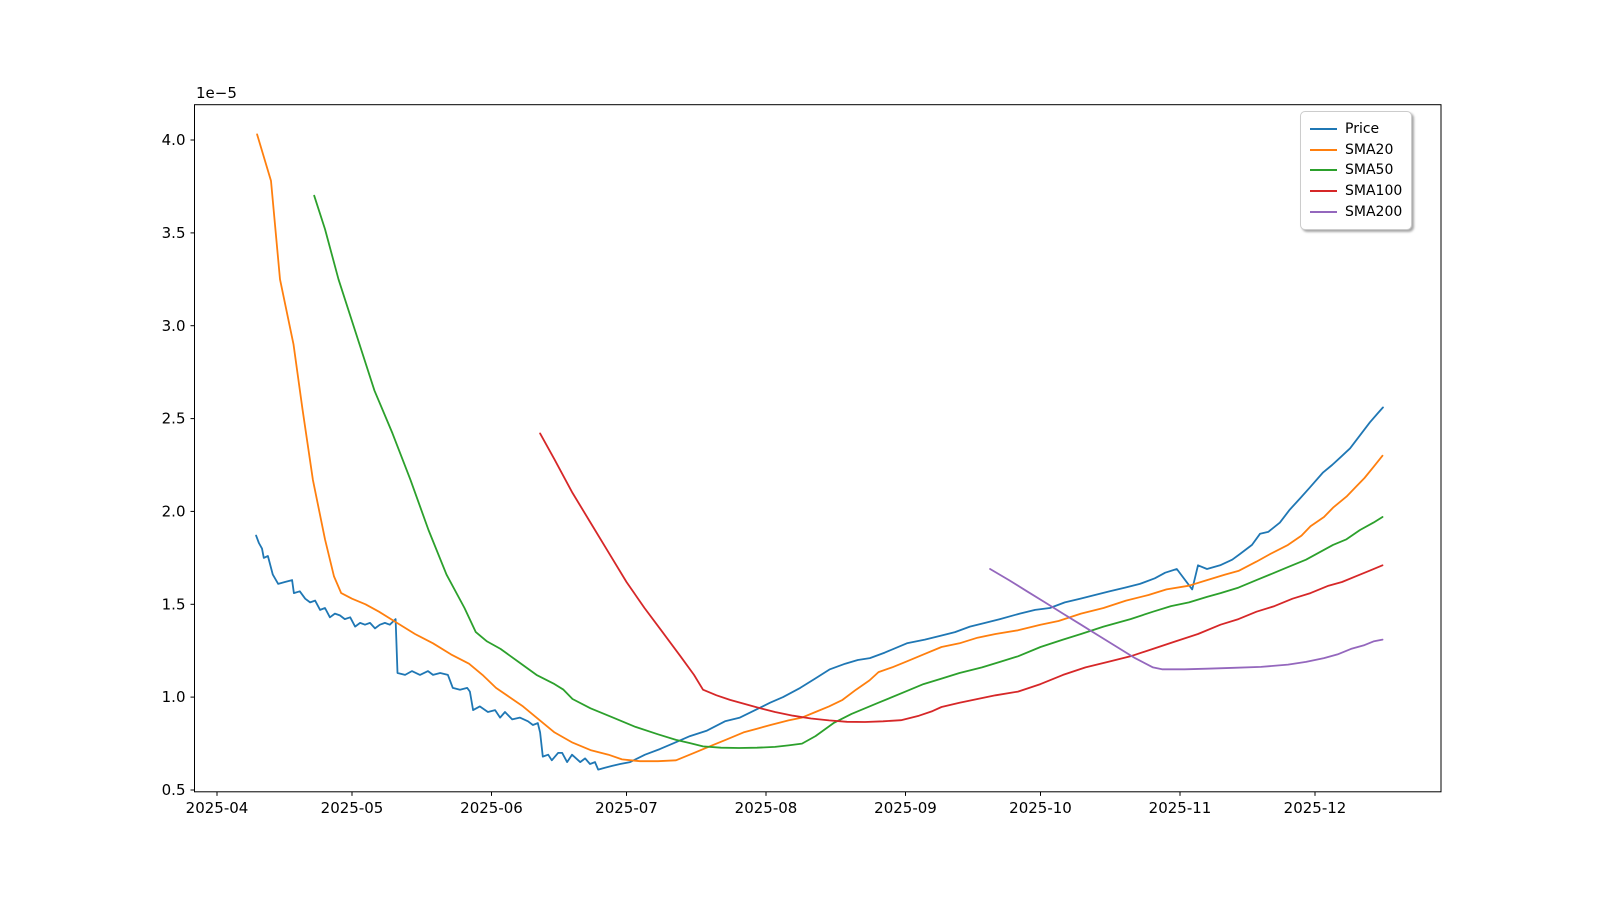 This screenshot has height=900, width=1600. I want to click on legend-item-sma100: SMA100, so click(1356, 191).